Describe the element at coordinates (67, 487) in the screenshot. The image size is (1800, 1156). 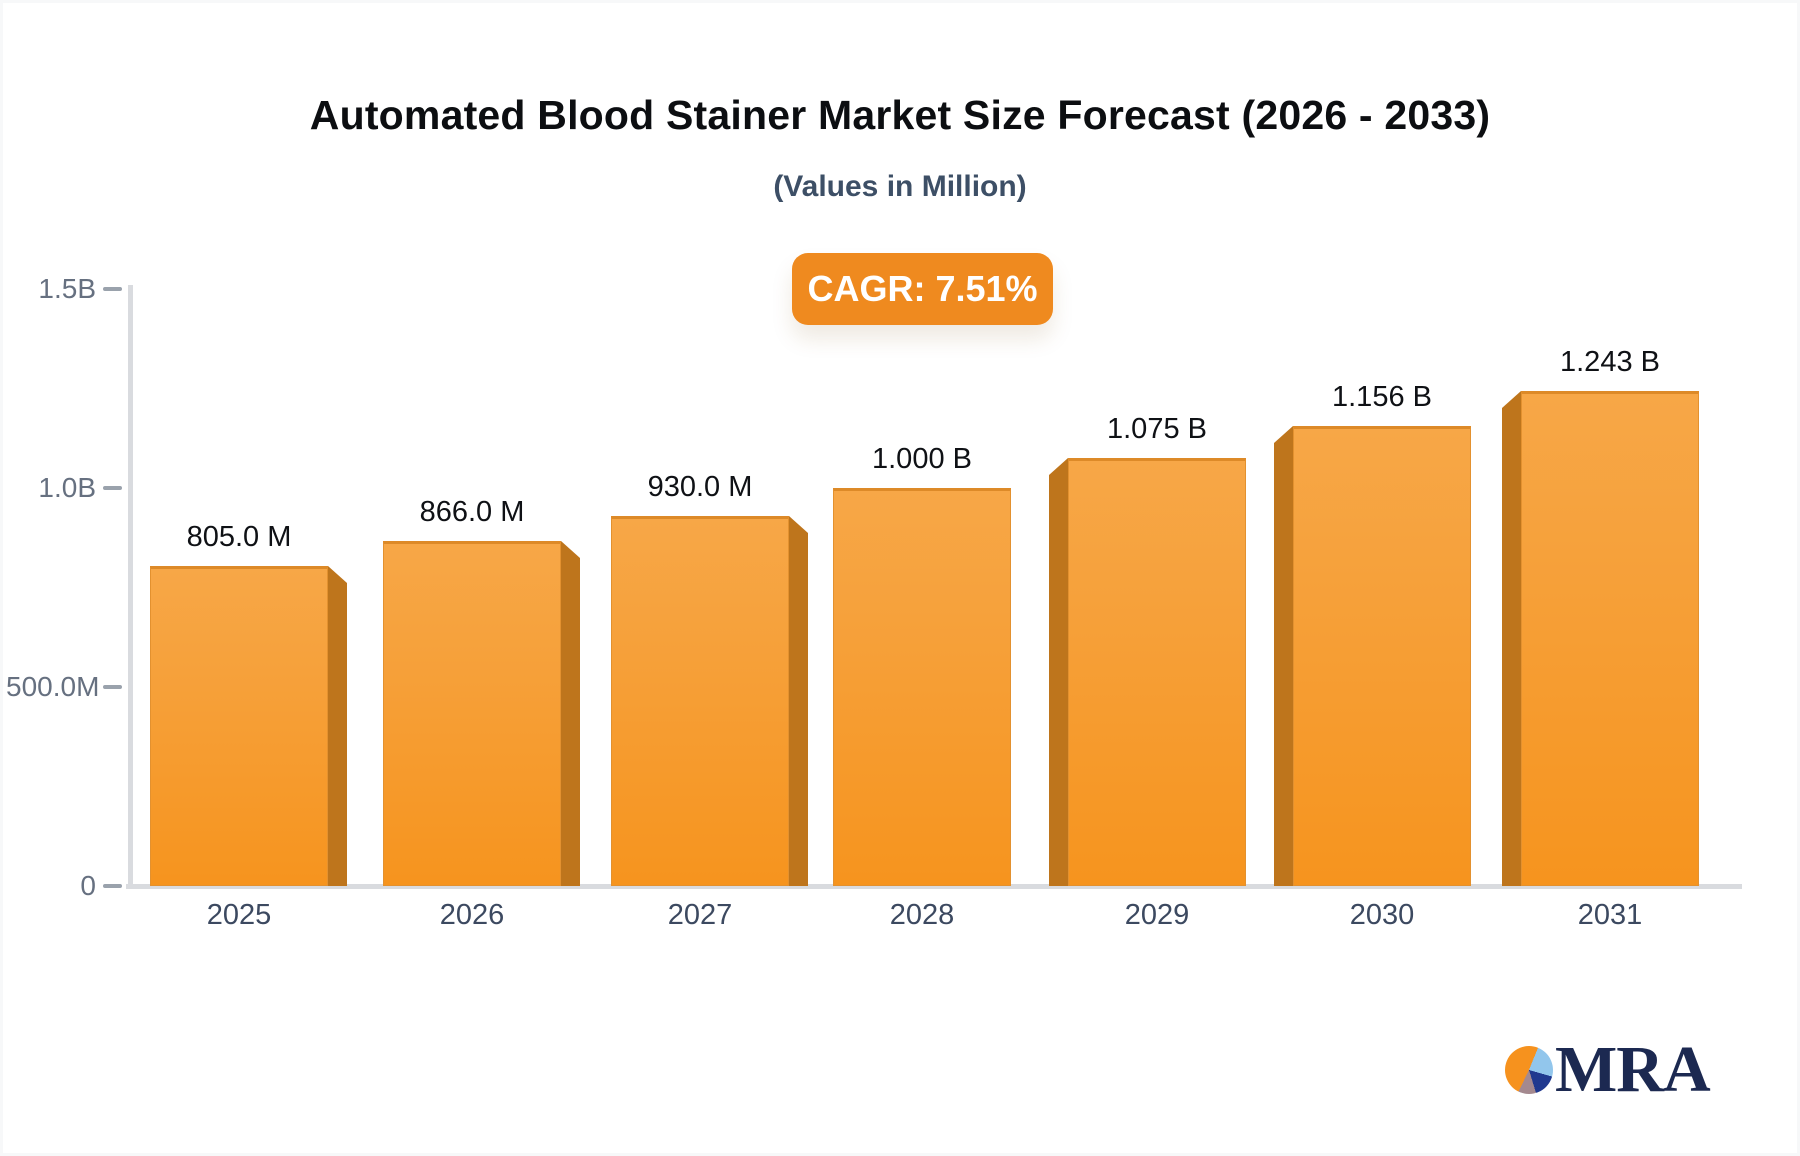
I see `y-axis-tick-label: 1.0B` at that location.